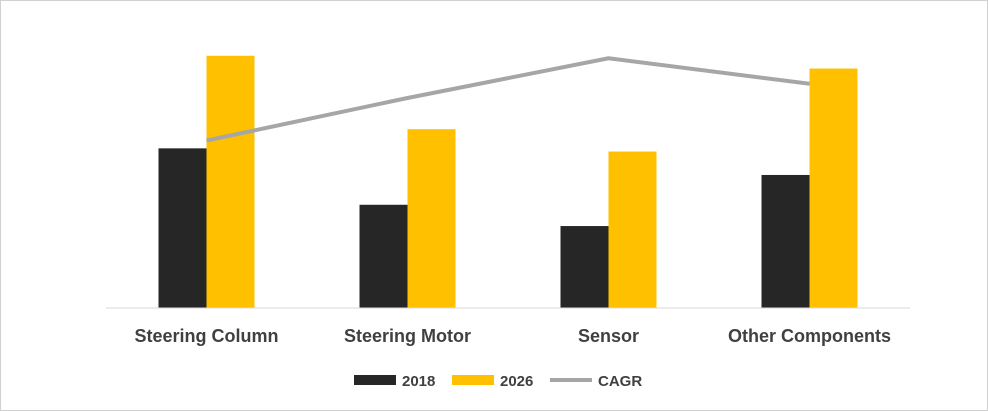 This screenshot has width=988, height=411. What do you see at coordinates (632, 229) in the screenshot?
I see `bar-2026-sensor` at bounding box center [632, 229].